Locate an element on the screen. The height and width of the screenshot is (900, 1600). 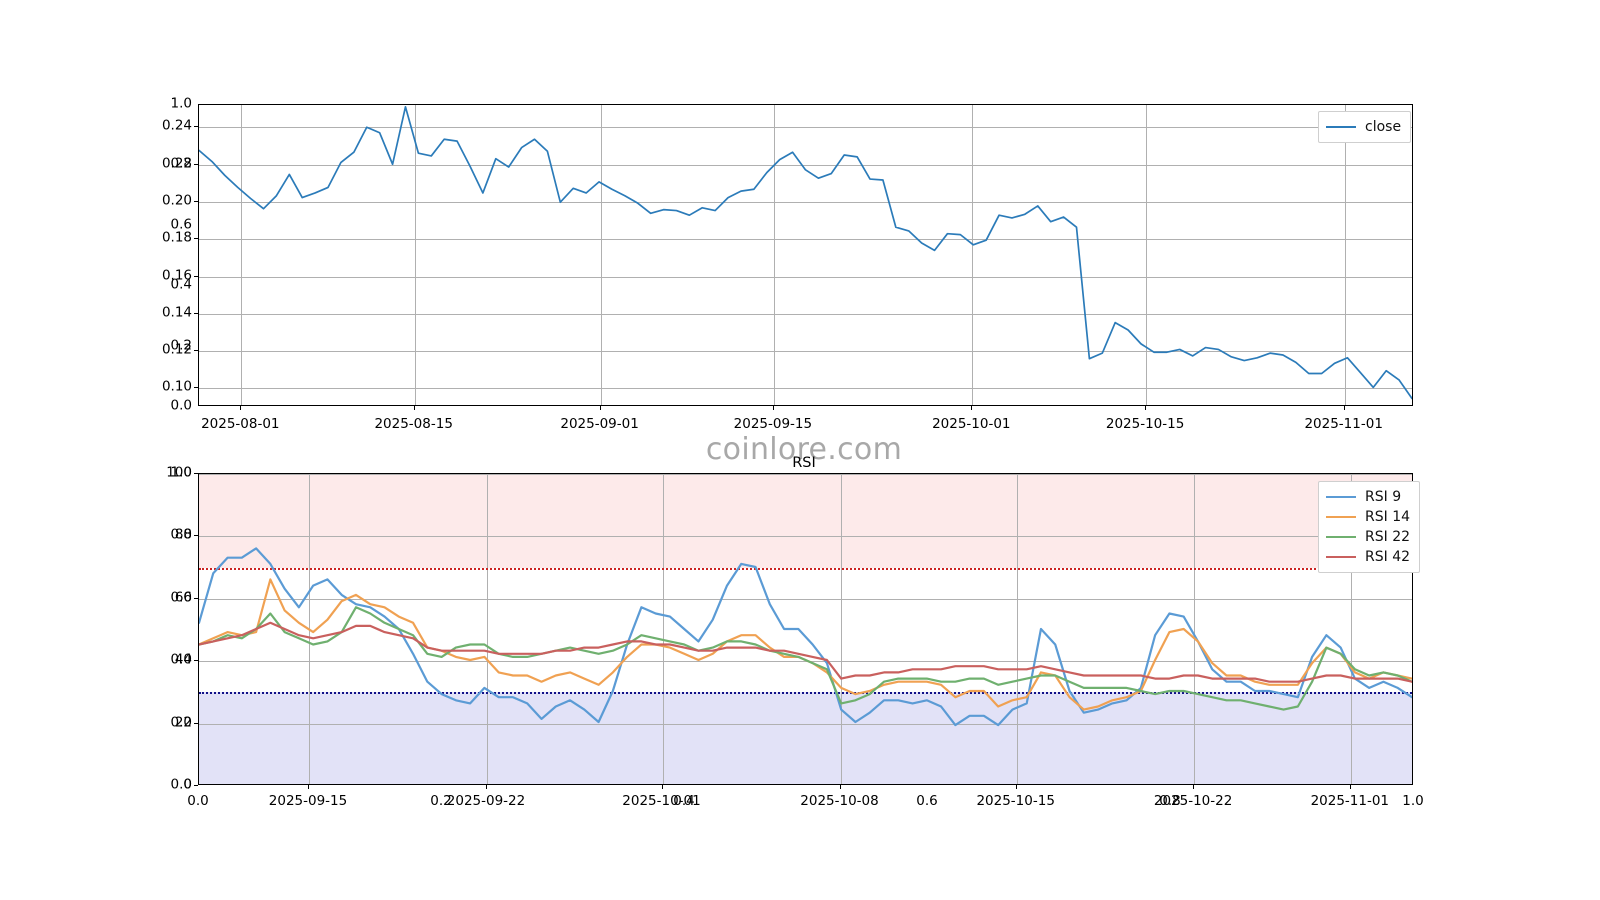
y-tick-label: 40 is located at coordinates (183, 659).